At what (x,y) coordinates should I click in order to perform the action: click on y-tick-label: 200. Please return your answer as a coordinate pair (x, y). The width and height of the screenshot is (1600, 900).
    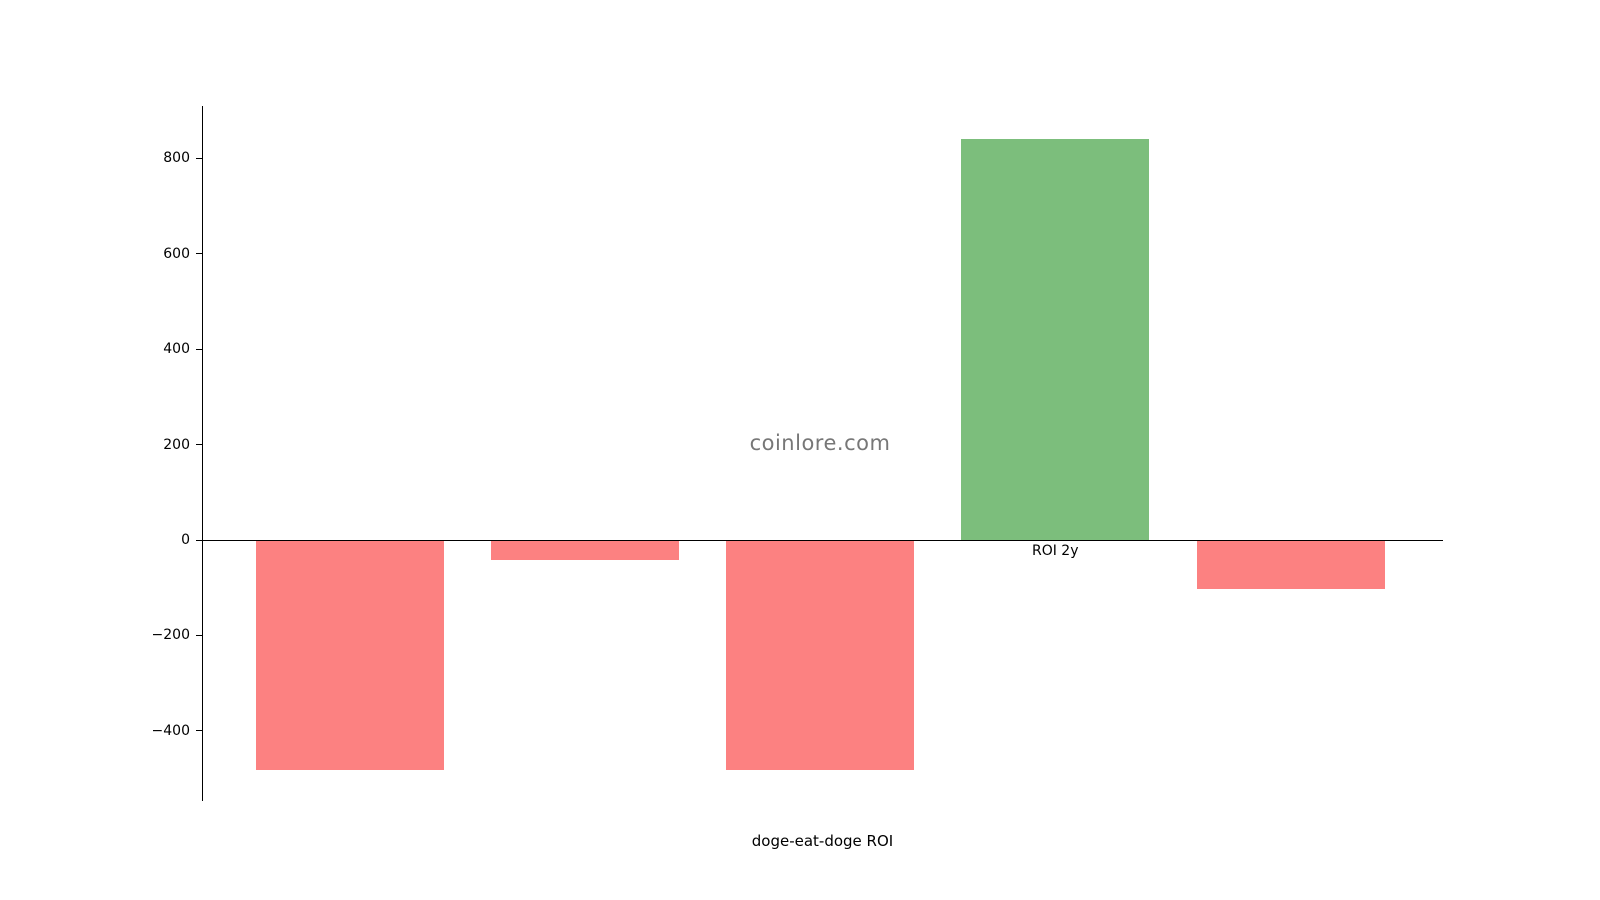
    Looking at the image, I should click on (176, 444).